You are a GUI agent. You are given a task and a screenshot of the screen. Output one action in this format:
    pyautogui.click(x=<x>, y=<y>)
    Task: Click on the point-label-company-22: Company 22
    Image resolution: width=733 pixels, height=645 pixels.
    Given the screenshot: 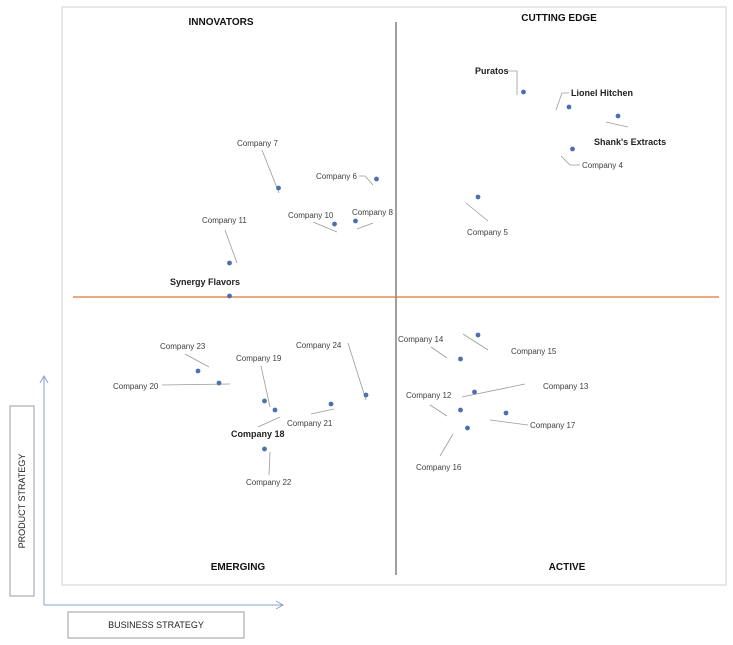 What is the action you would take?
    pyautogui.click(x=269, y=482)
    